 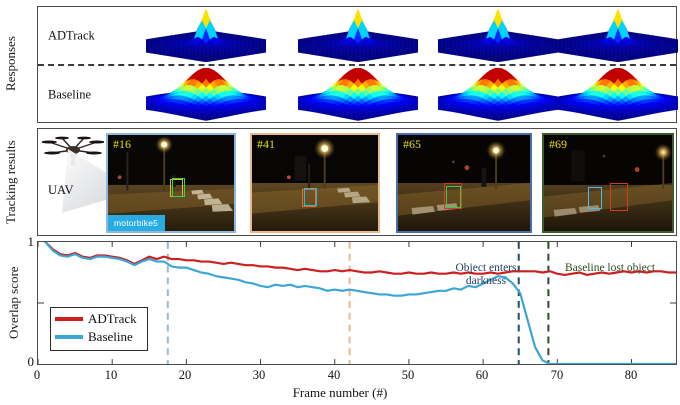 What do you see at coordinates (334, 375) in the screenshot?
I see `x-tick-40: 40` at bounding box center [334, 375].